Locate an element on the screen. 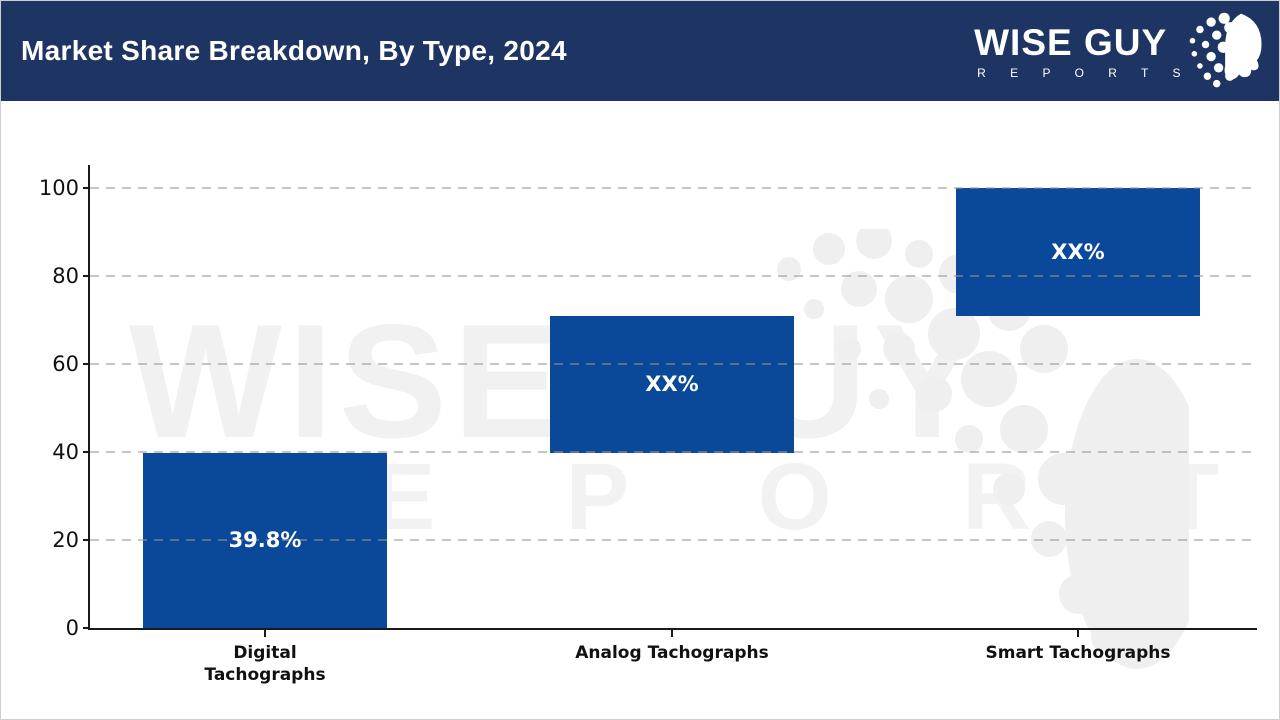  logo-text: WISE GUY R E P O R T S is located at coordinates (1082, 50).